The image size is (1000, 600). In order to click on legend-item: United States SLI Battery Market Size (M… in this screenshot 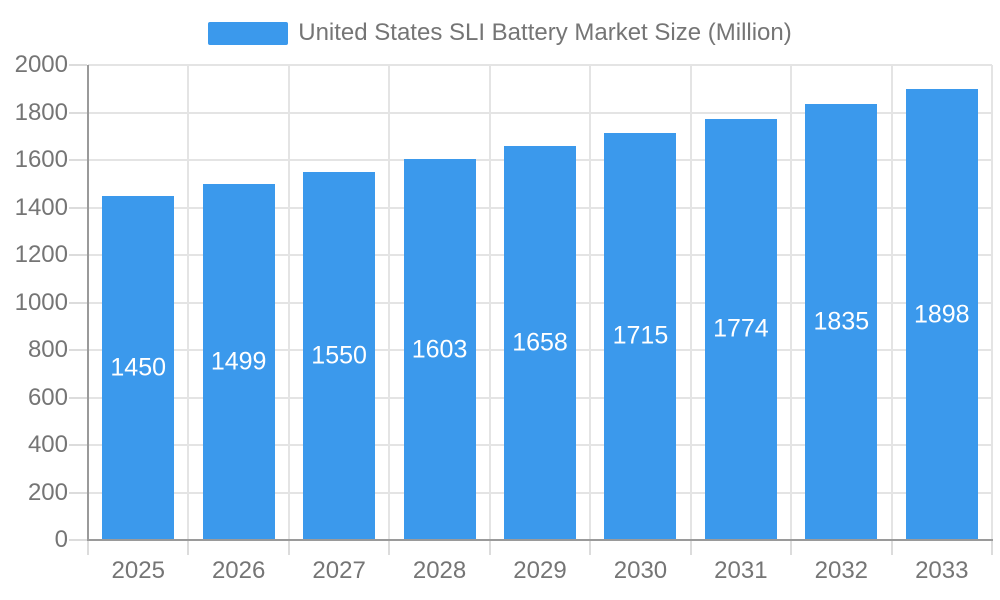, I will do `click(500, 33)`.